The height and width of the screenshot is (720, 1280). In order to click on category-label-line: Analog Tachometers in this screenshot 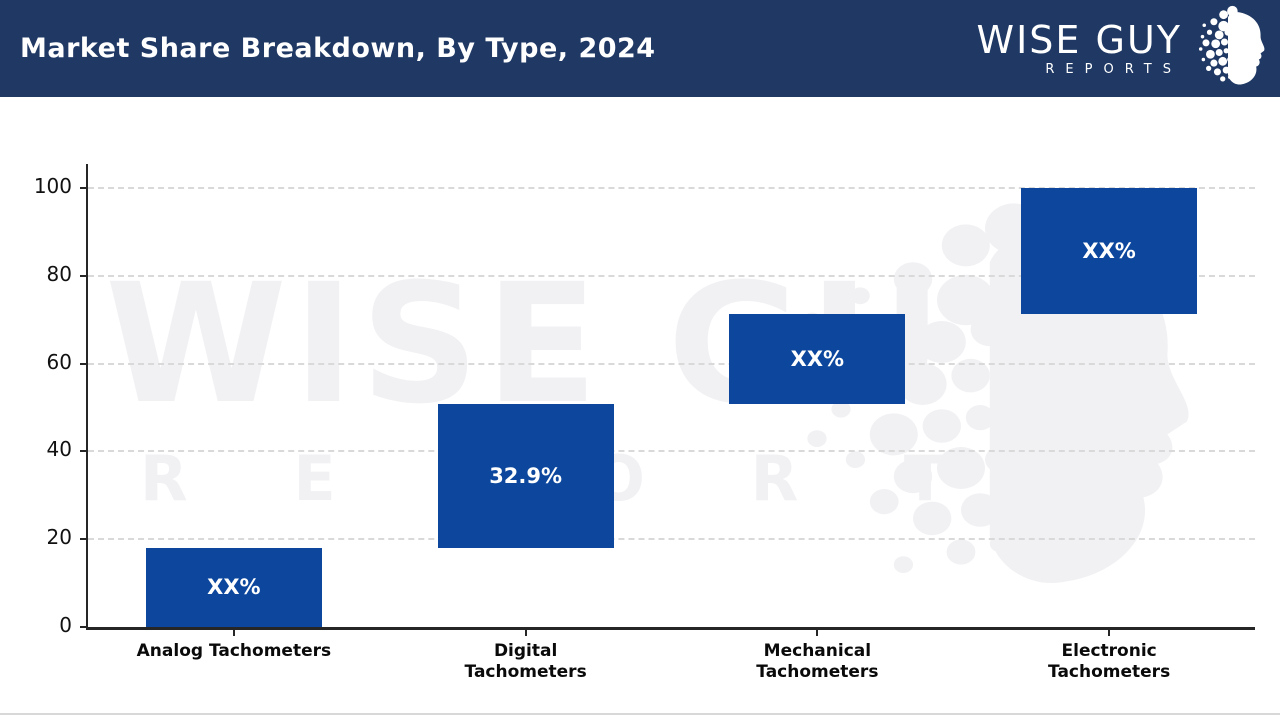, I will do `click(234, 651)`.